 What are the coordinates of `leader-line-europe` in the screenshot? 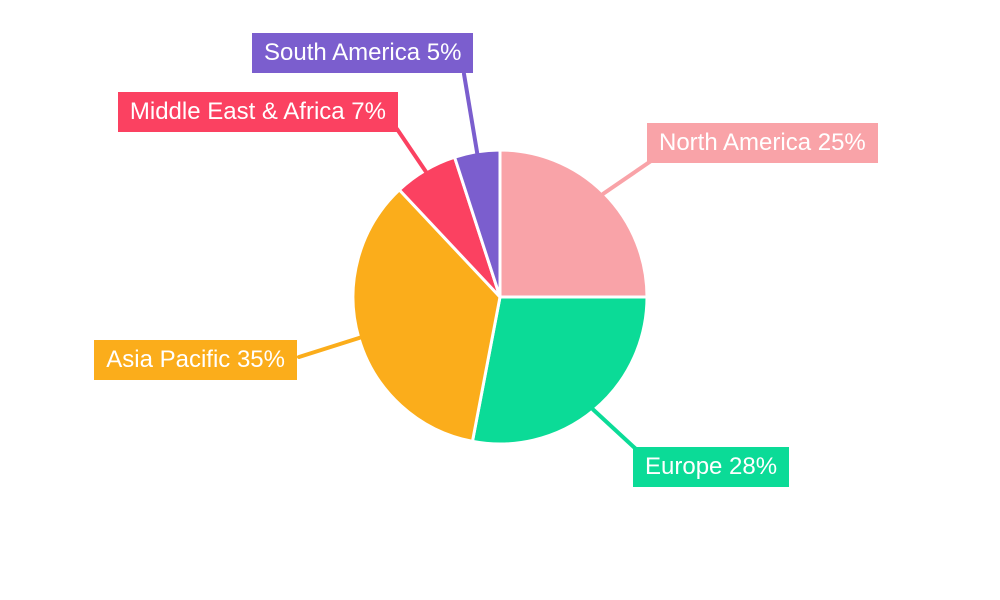 It's located at (615, 429).